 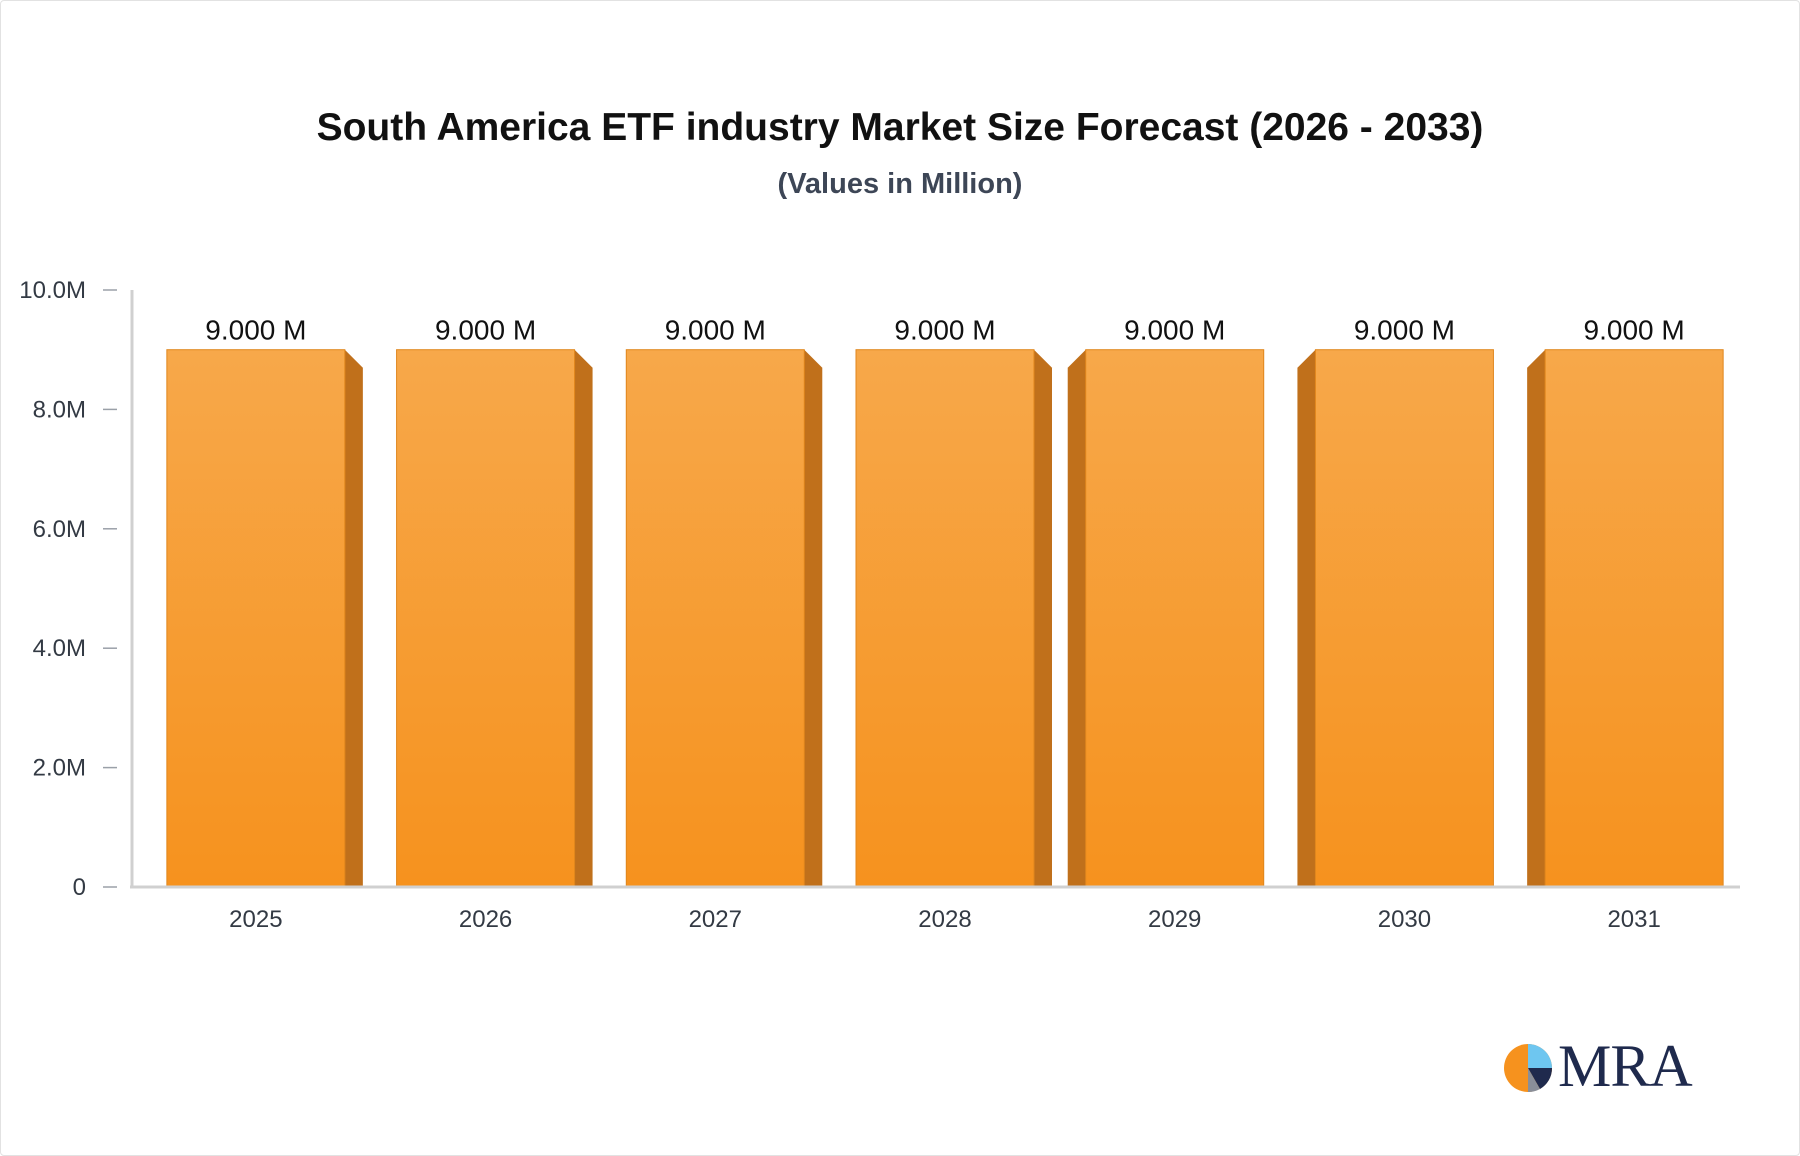 What do you see at coordinates (59, 648) in the screenshot?
I see `y-tick-label: 4.0M` at bounding box center [59, 648].